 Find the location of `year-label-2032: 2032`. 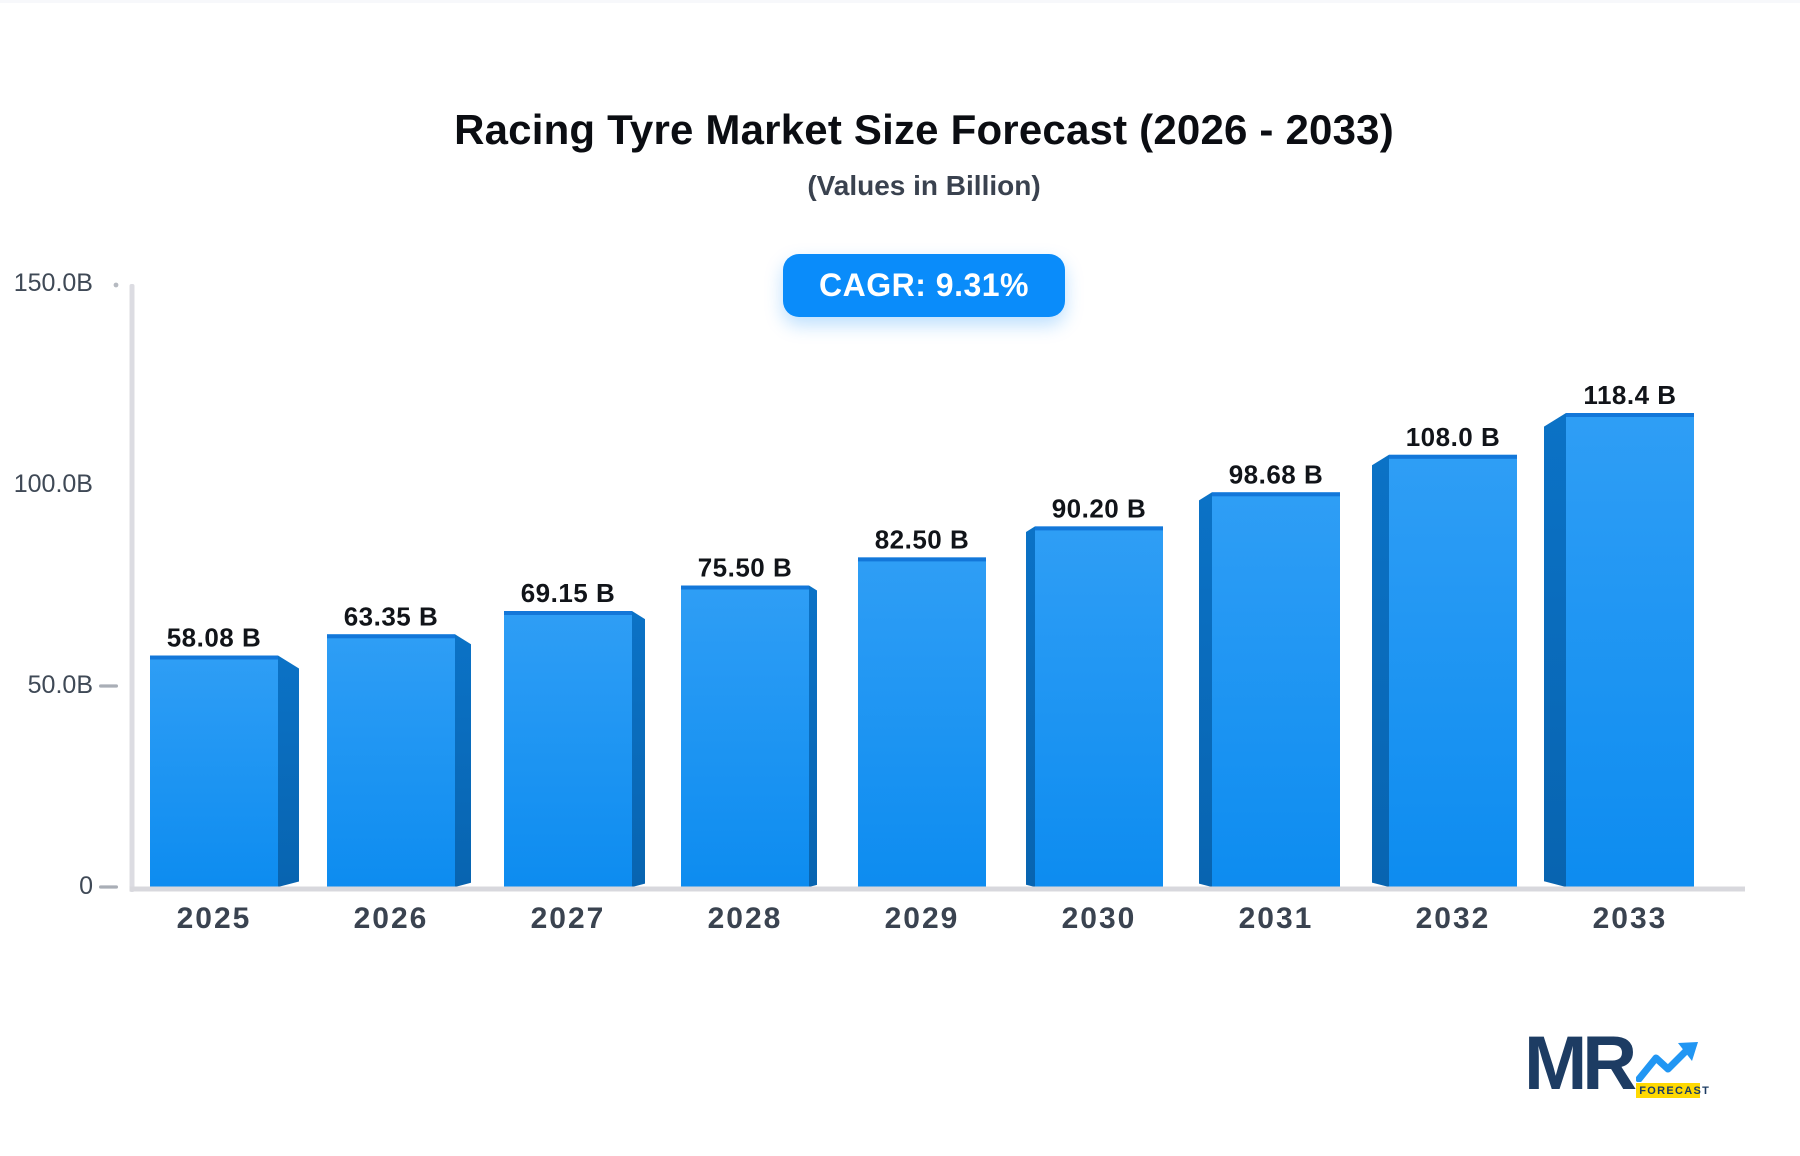

year-label-2032: 2032 is located at coordinates (1453, 918).